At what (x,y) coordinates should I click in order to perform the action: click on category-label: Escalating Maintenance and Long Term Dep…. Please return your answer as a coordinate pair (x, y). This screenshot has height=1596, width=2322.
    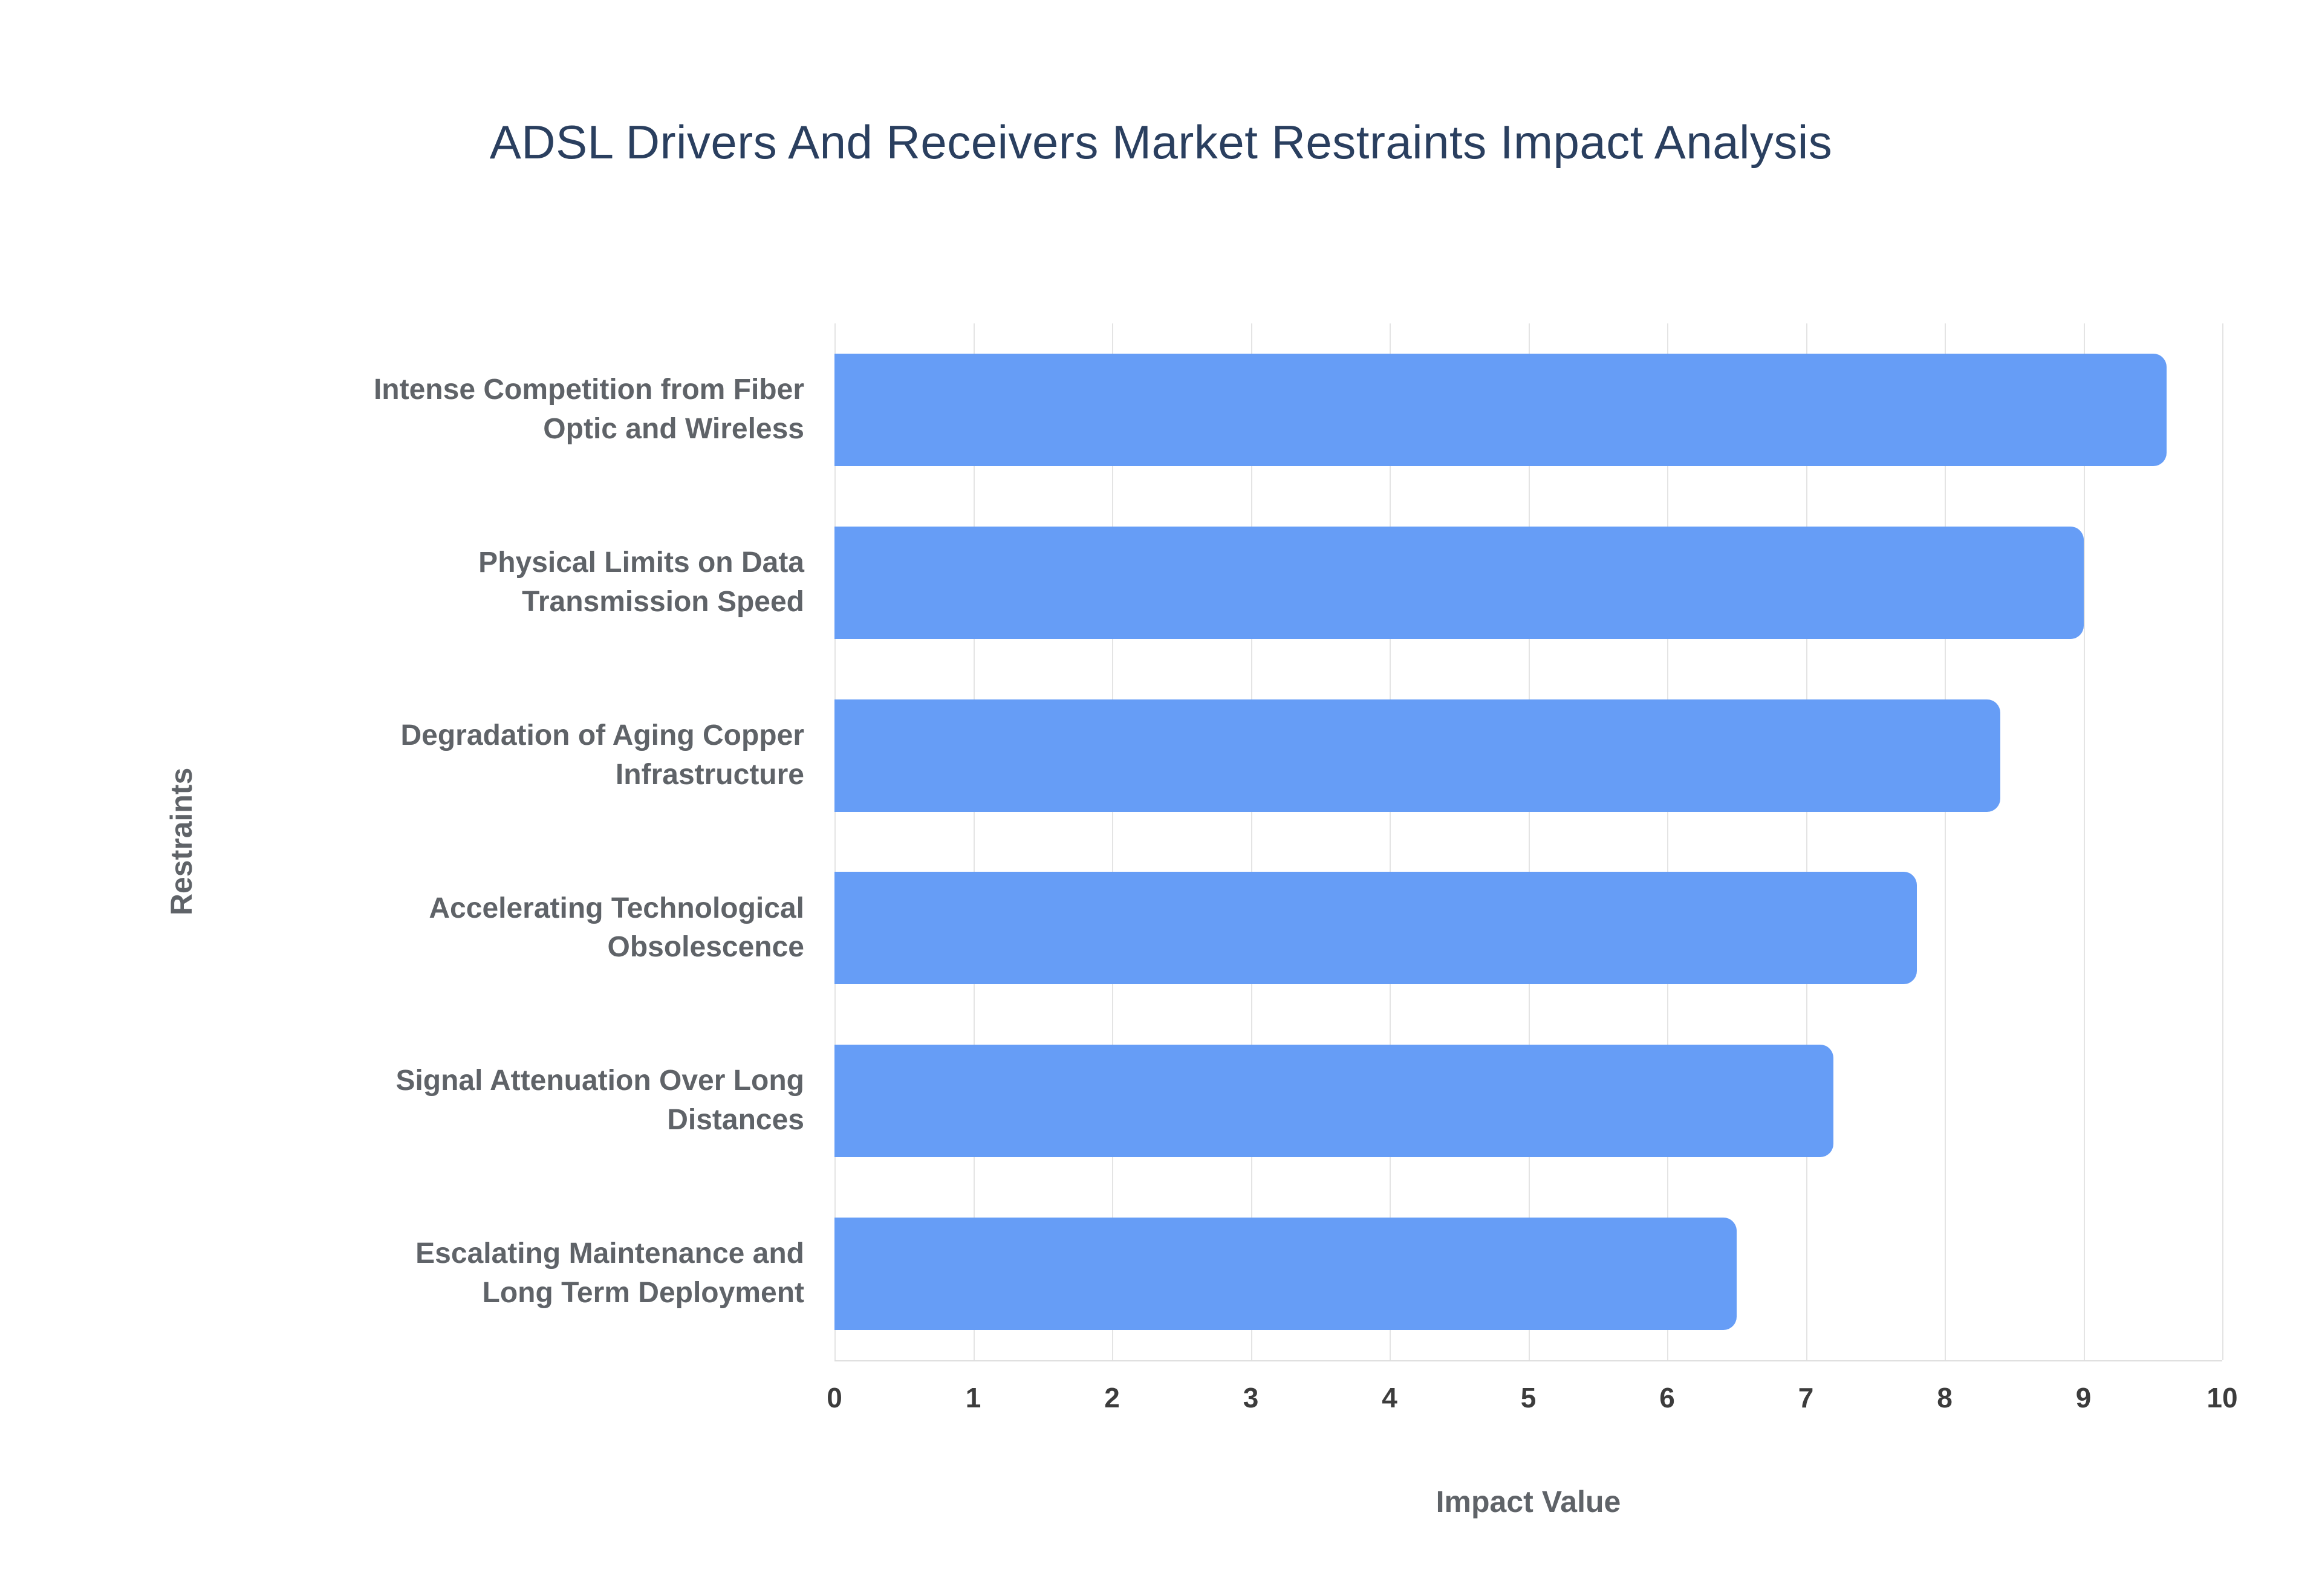
    Looking at the image, I should click on (609, 1273).